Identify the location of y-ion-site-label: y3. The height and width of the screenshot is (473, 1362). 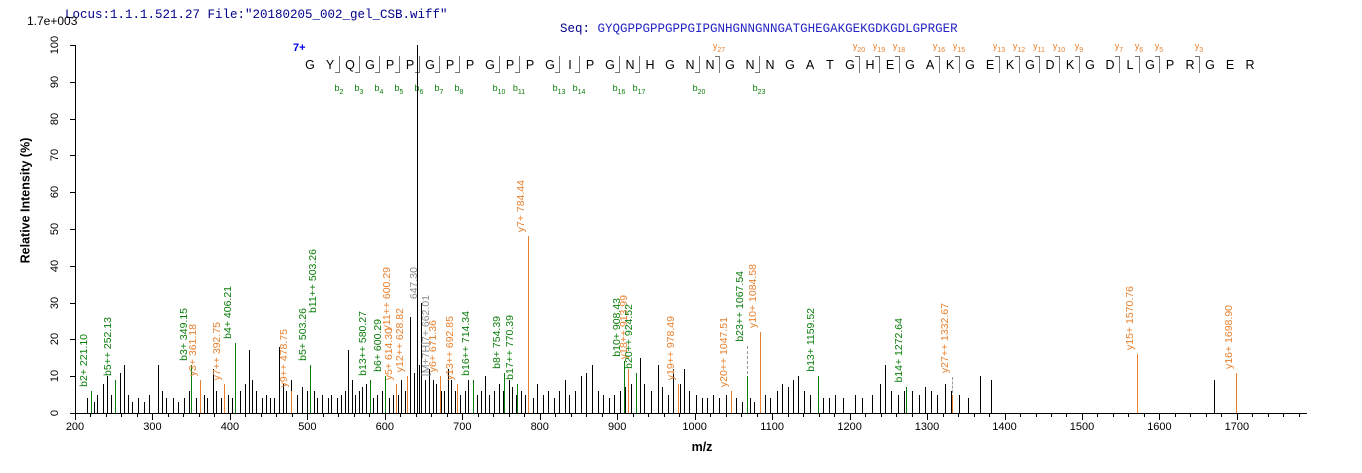
(1199, 47).